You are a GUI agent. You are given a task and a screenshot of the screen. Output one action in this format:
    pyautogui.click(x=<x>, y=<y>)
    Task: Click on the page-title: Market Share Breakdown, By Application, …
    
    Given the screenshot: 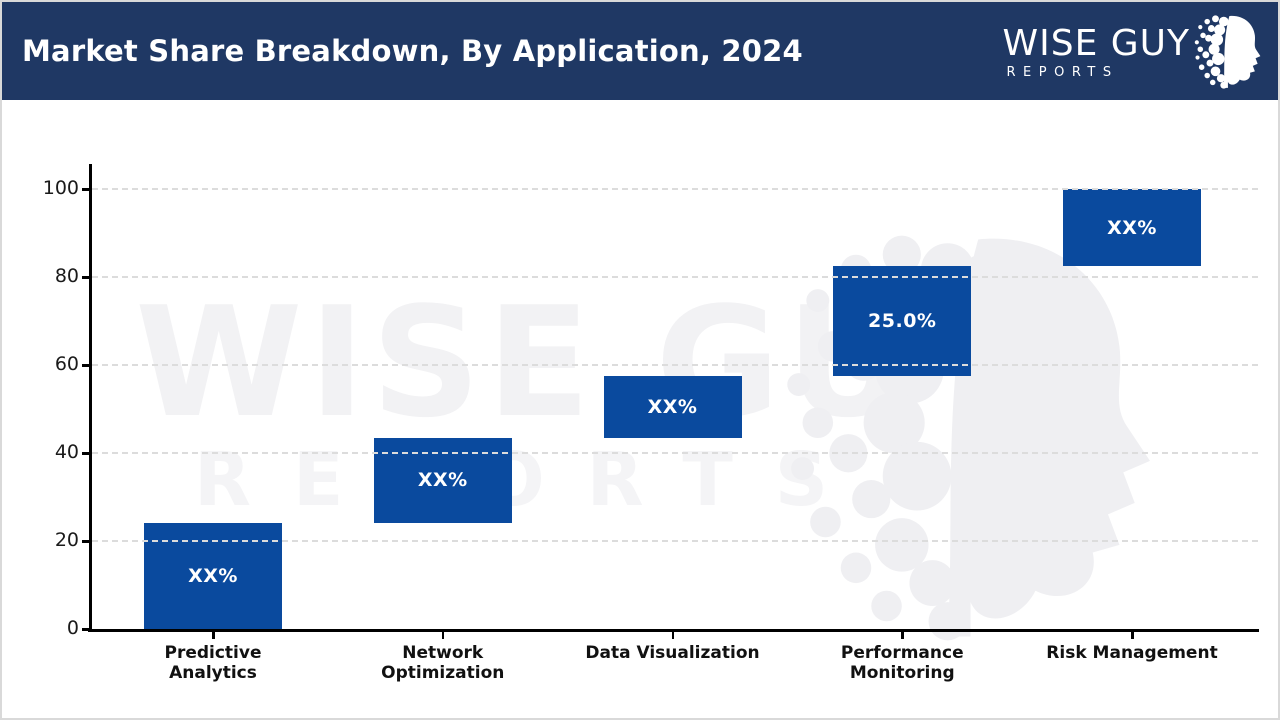 What is the action you would take?
    pyautogui.click(x=412, y=51)
    